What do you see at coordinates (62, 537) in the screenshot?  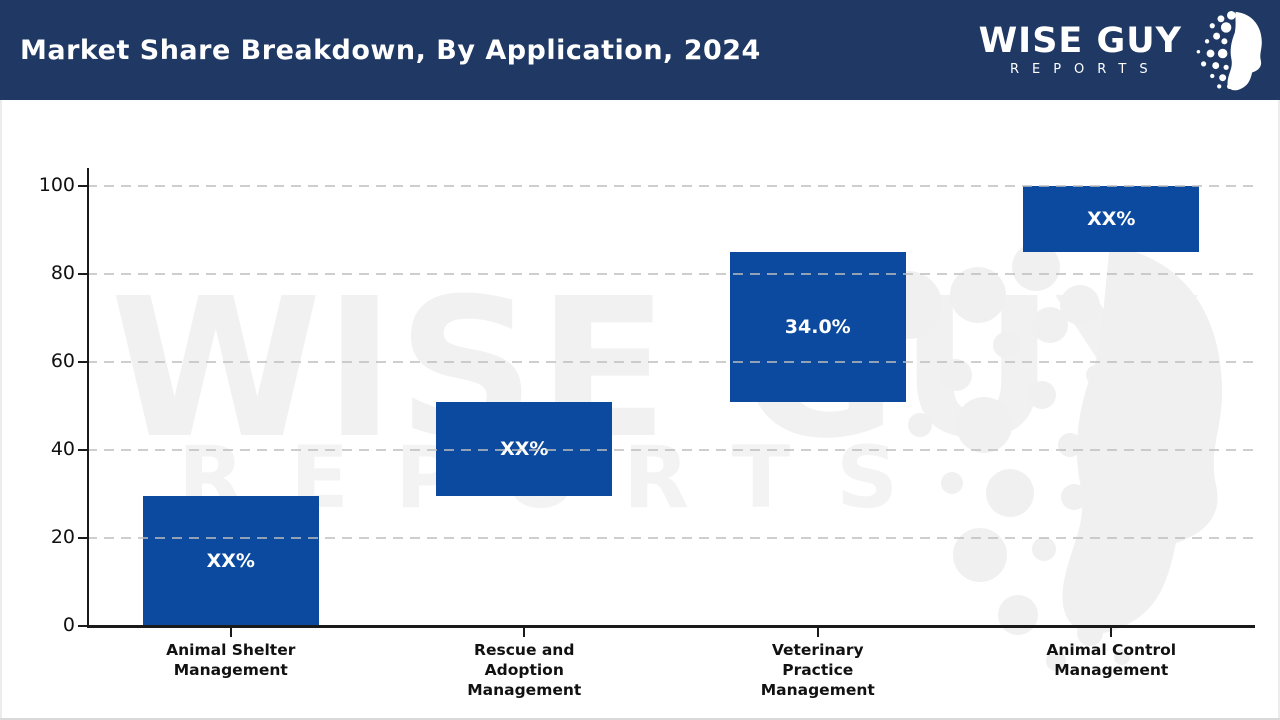 I see `y-tick-label: 20` at bounding box center [62, 537].